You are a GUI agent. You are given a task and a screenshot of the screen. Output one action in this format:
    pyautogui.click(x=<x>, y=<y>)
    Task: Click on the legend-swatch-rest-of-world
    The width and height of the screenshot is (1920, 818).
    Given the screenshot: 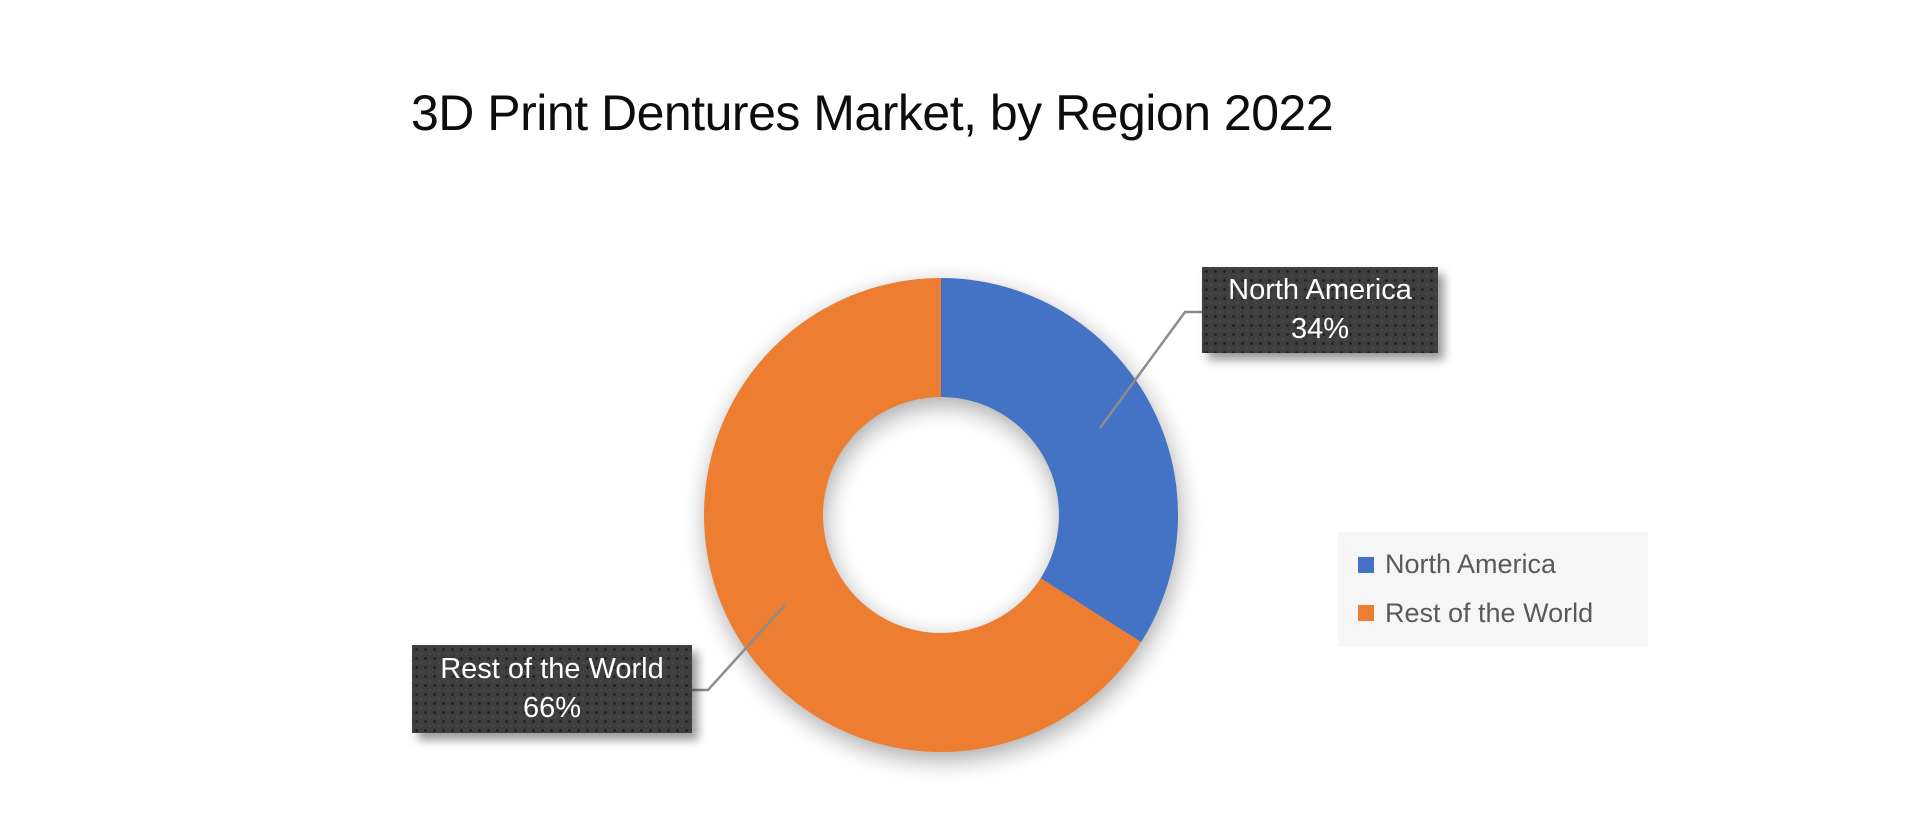 What is the action you would take?
    pyautogui.click(x=1366, y=613)
    